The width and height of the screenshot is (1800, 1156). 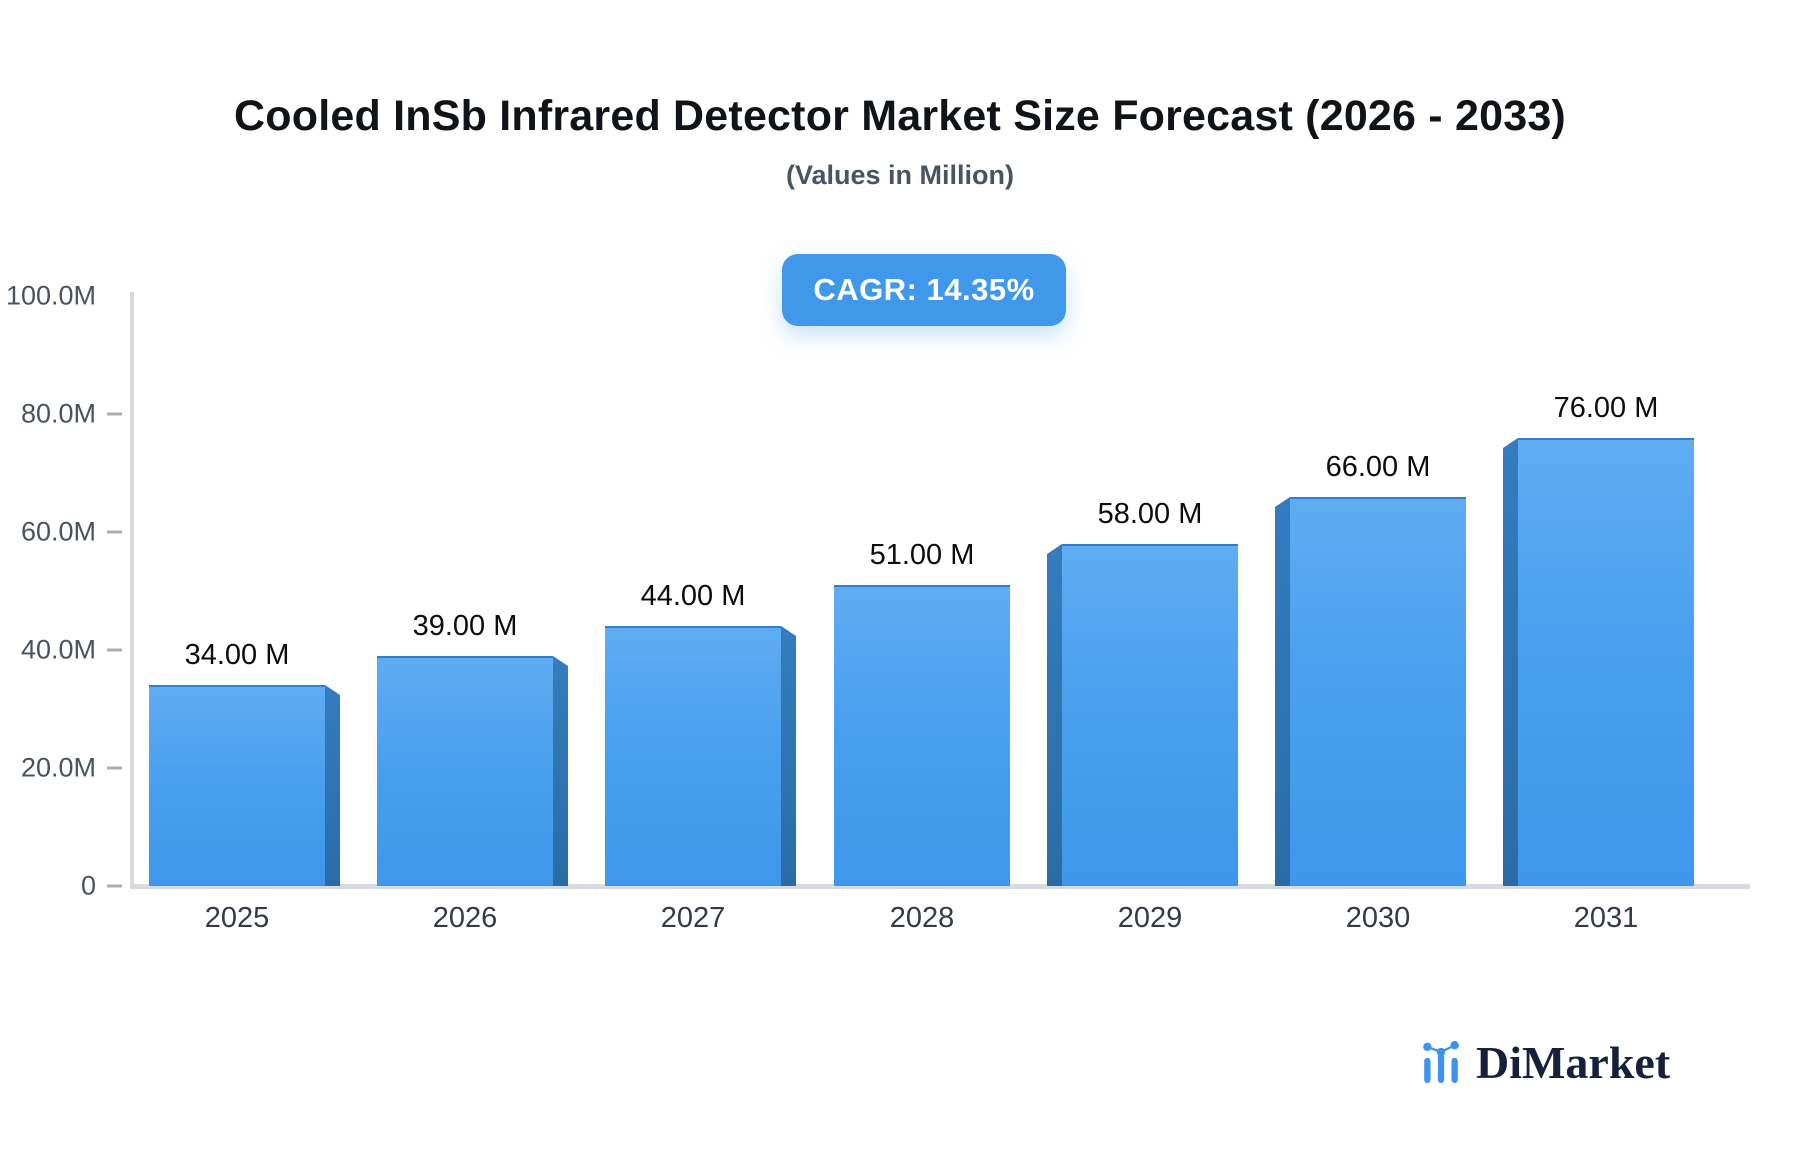 I want to click on bar-2026, so click(x=465, y=771).